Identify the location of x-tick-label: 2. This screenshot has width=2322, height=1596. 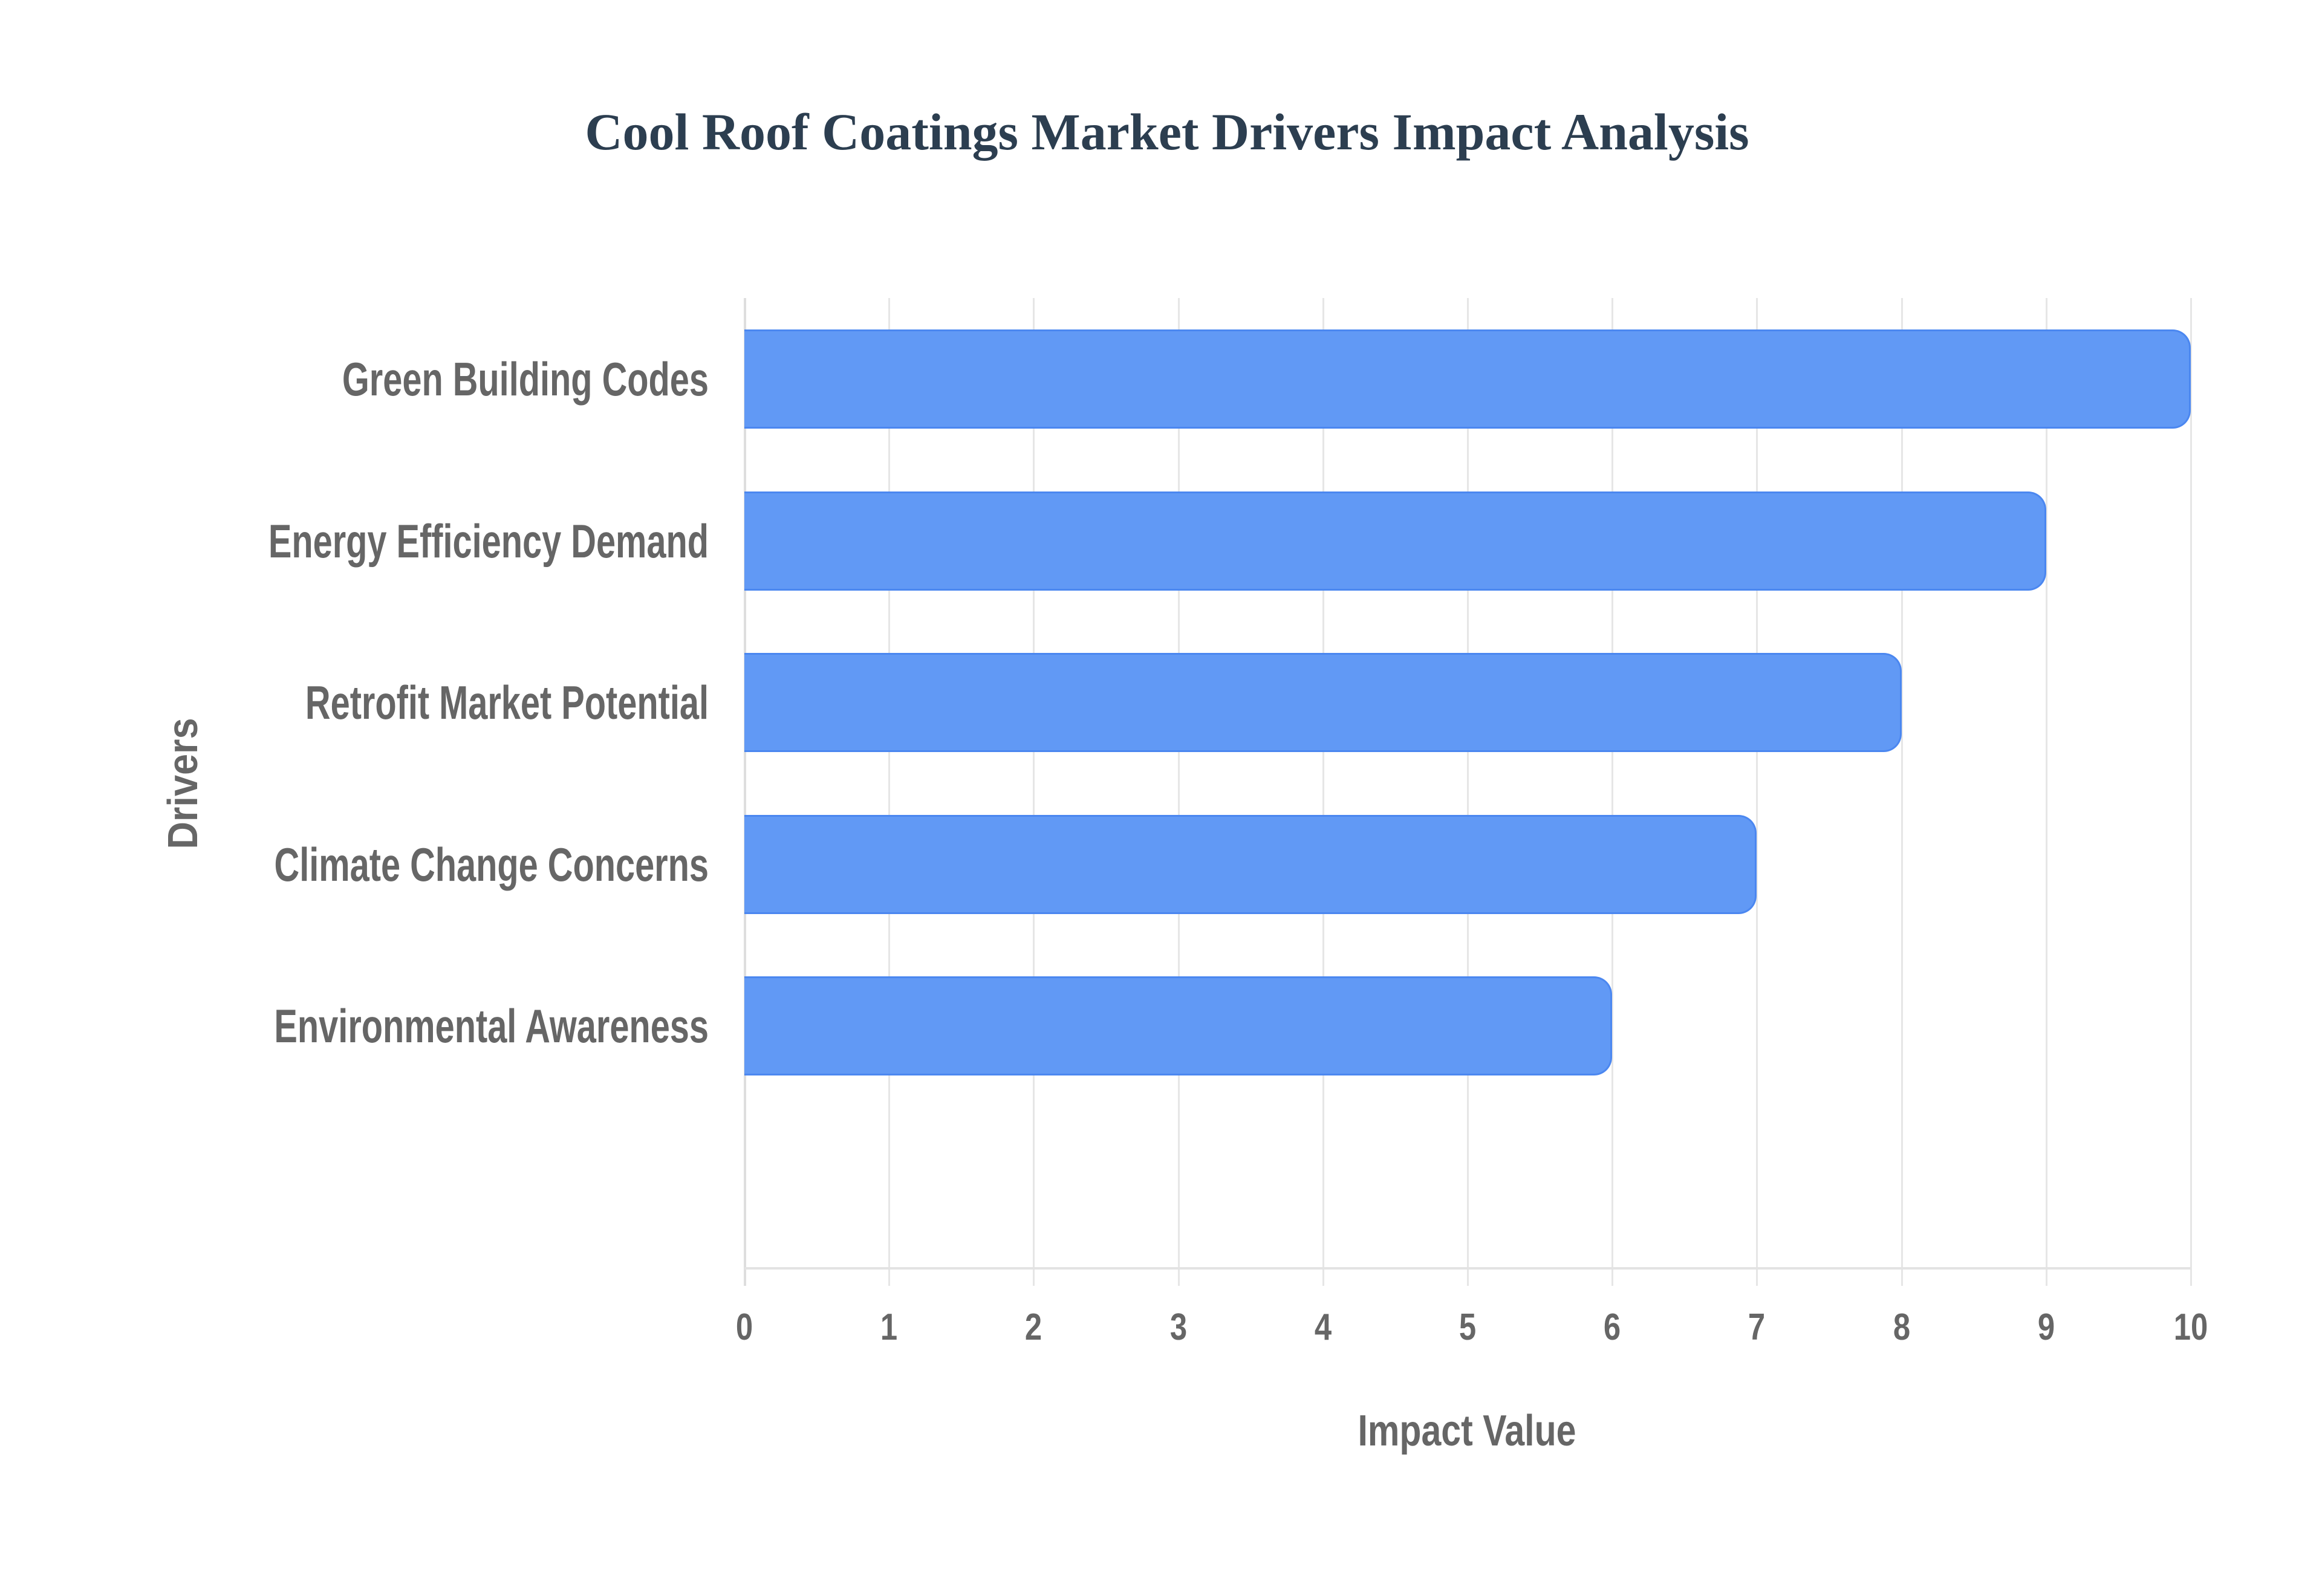
(1033, 1327).